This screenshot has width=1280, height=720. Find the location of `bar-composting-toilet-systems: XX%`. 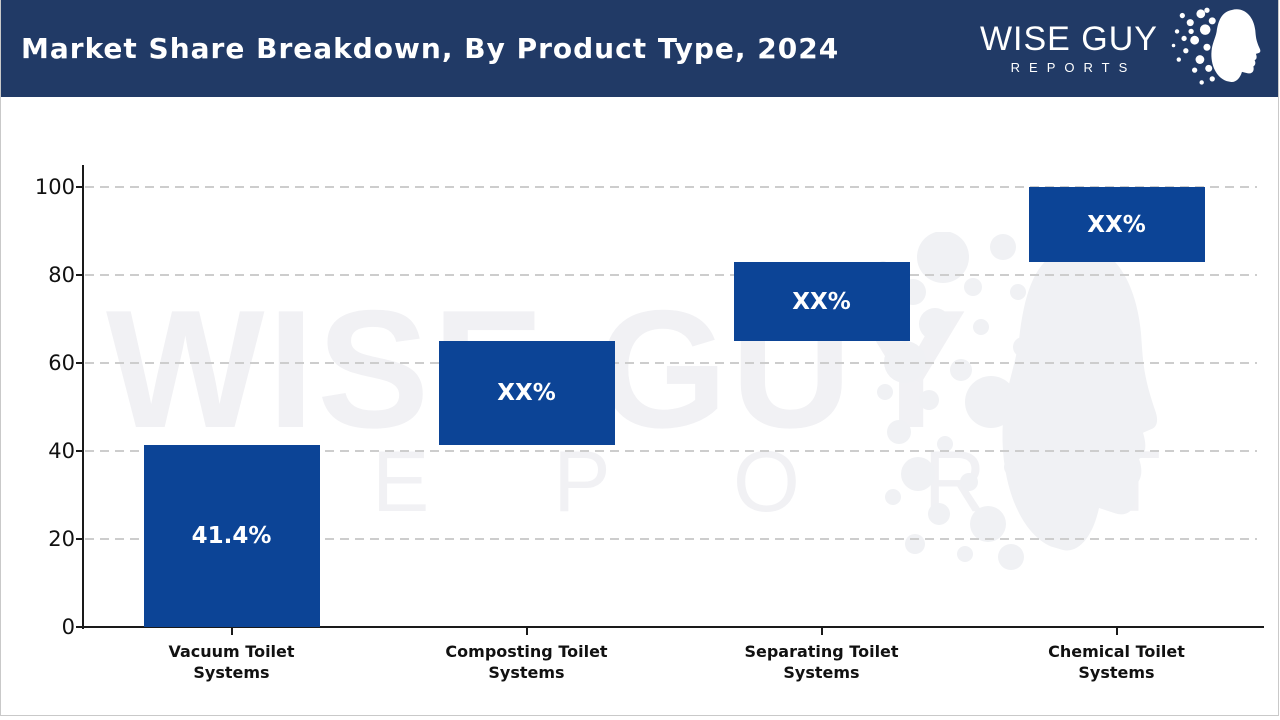

bar-composting-toilet-systems: XX% is located at coordinates (526, 393).